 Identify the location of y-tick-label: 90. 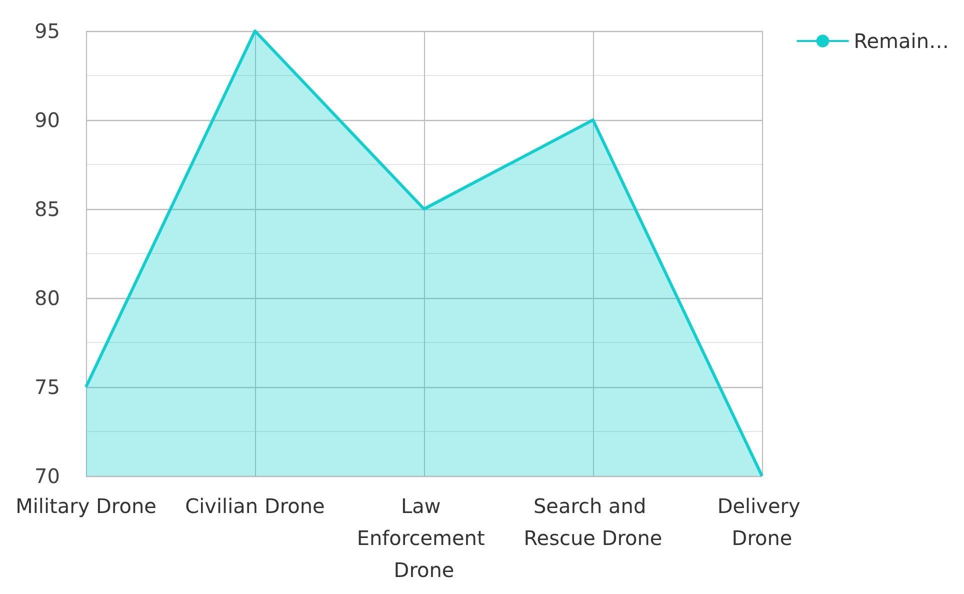
(47, 120).